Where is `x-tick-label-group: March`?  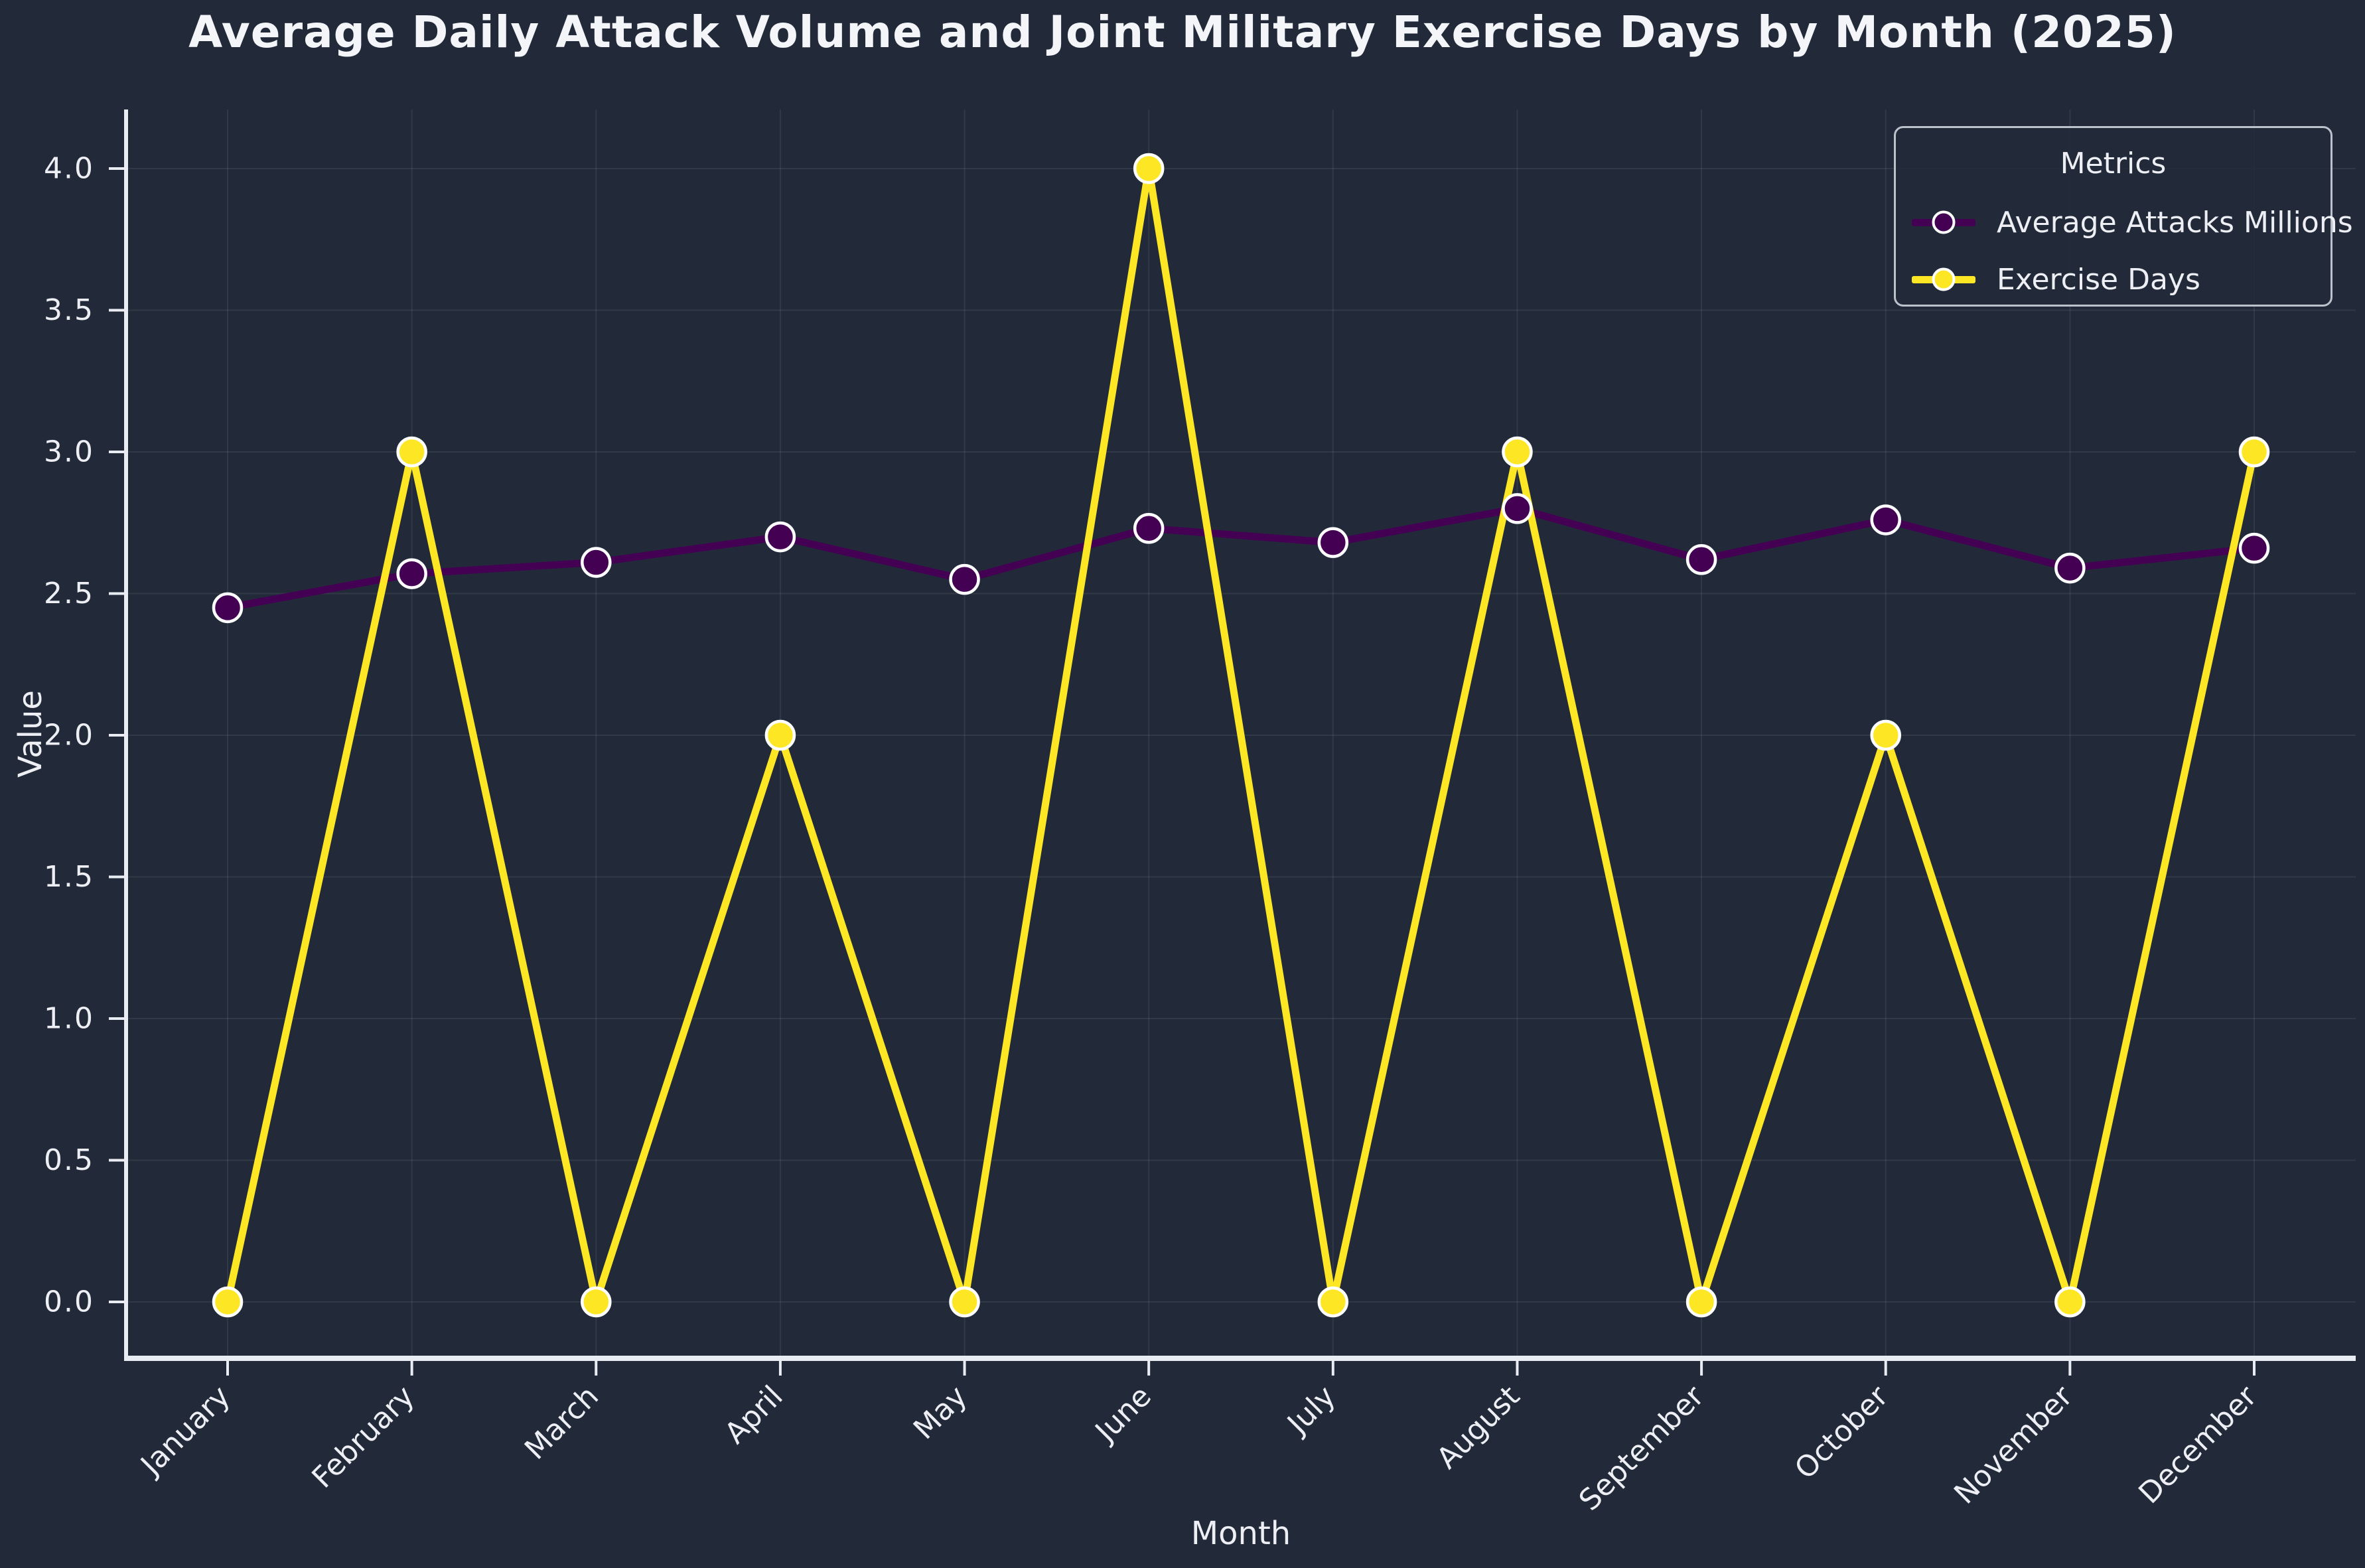 x-tick-label-group: March is located at coordinates (561, 1423).